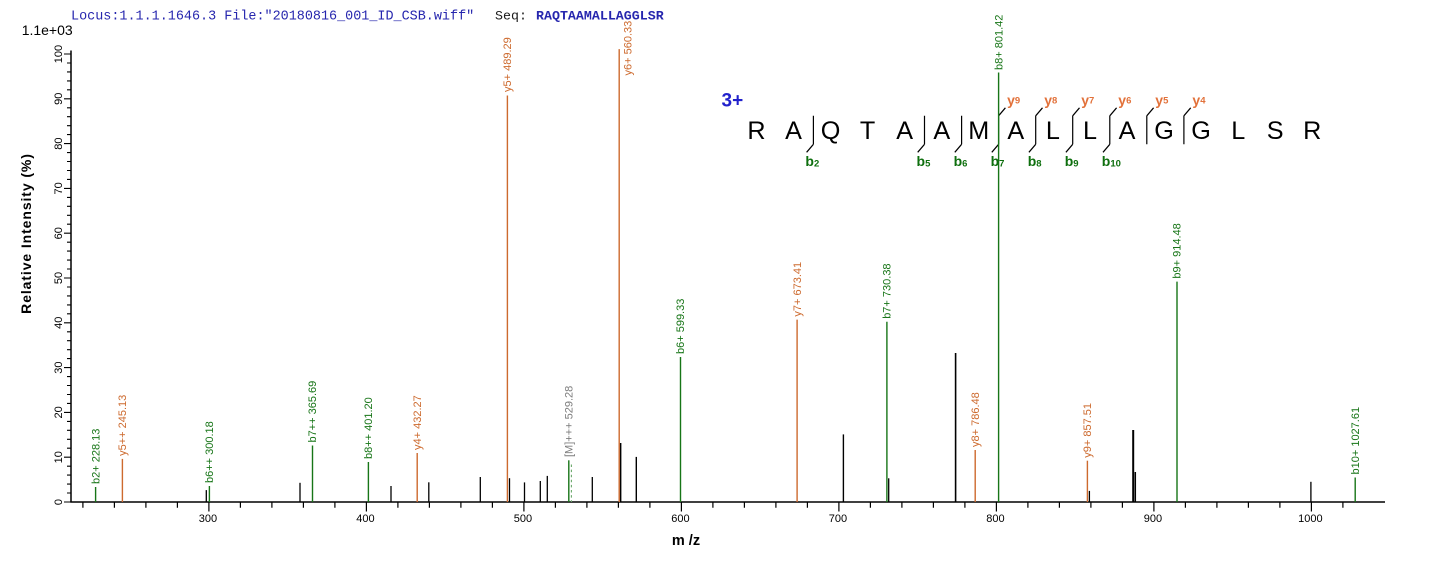  What do you see at coordinates (59, 54) in the screenshot?
I see `svg-text: 100` at bounding box center [59, 54].